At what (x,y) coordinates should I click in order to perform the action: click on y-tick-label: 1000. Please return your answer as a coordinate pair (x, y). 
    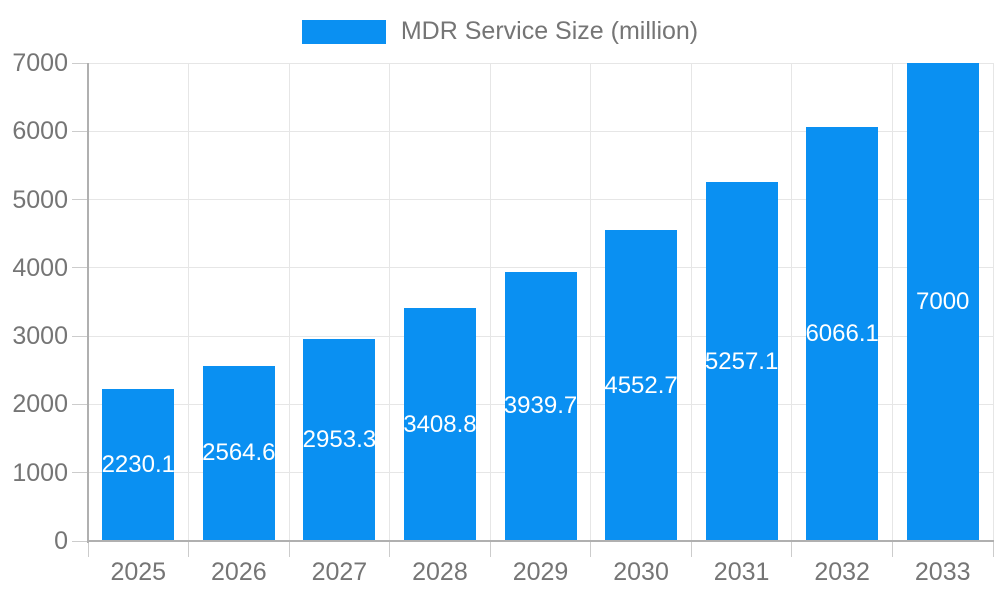
    Looking at the image, I should click on (40, 472).